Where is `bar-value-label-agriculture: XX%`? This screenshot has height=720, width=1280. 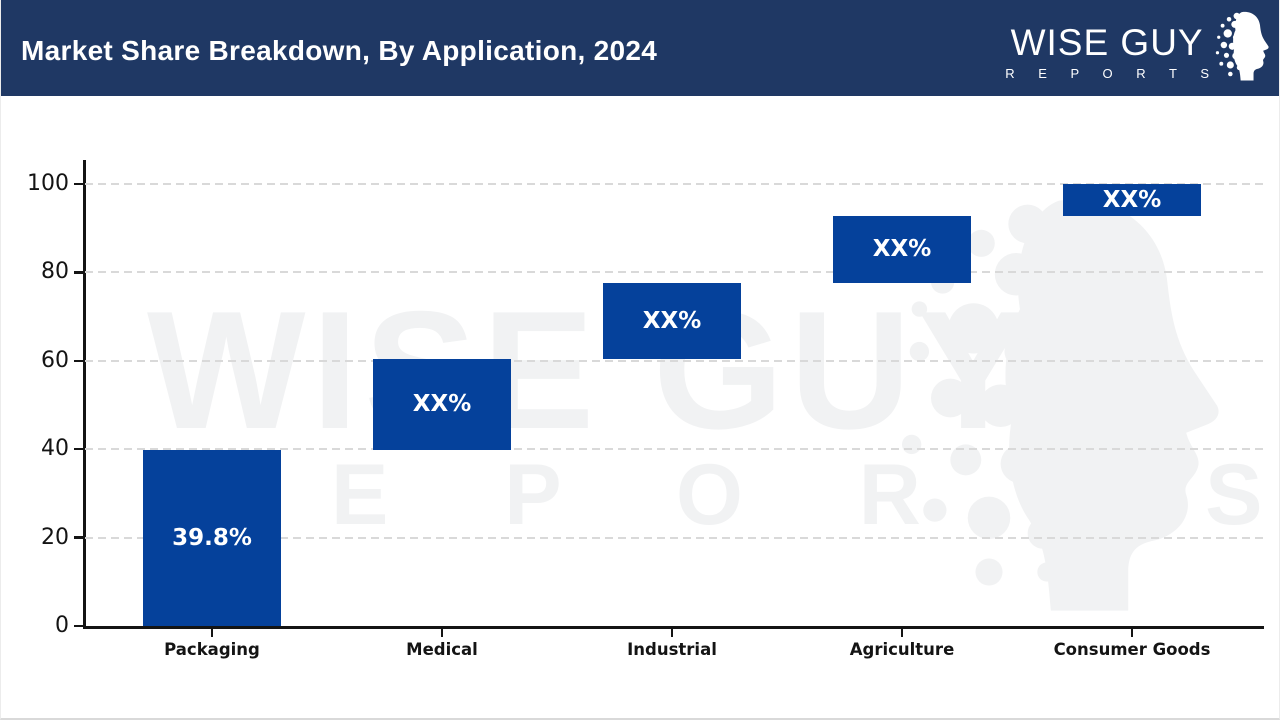
bar-value-label-agriculture: XX% is located at coordinates (902, 249).